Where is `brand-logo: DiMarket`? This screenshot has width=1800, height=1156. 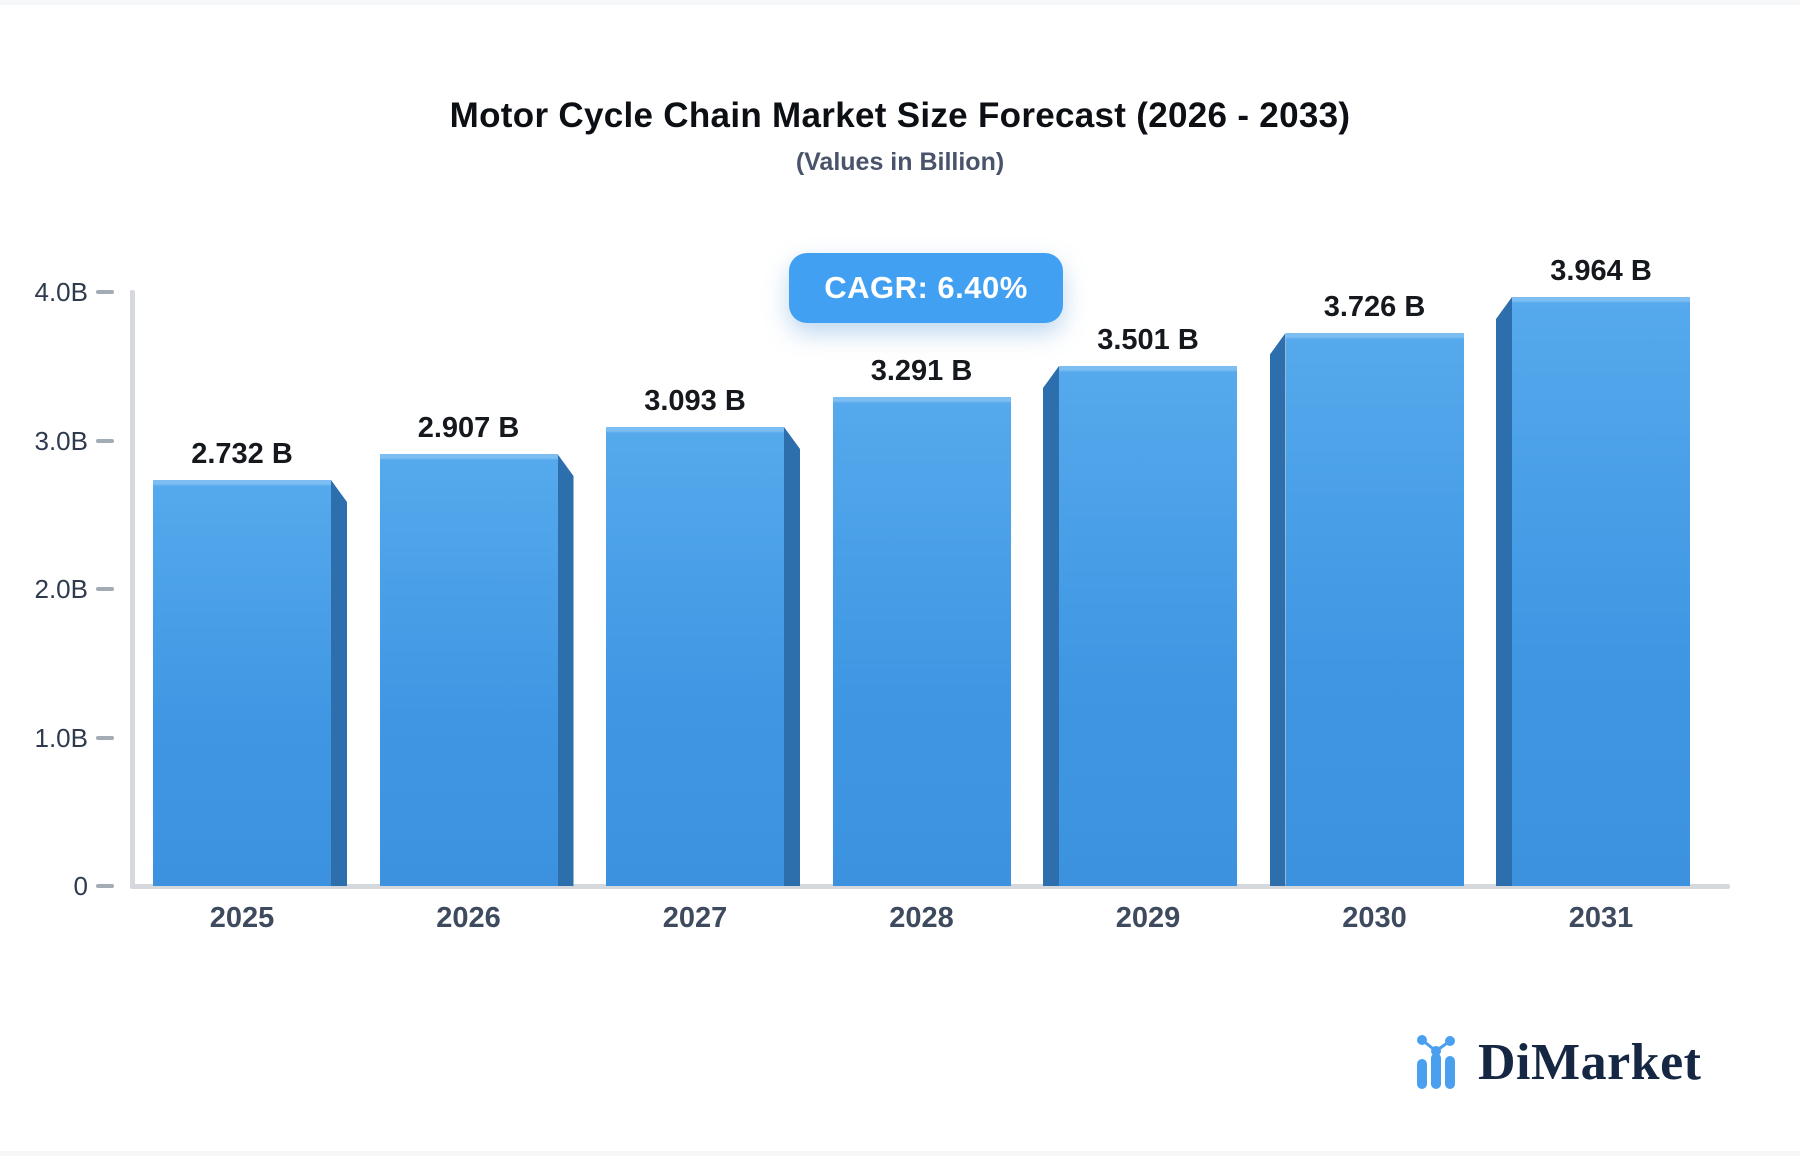
brand-logo: DiMarket is located at coordinates (1558, 1062).